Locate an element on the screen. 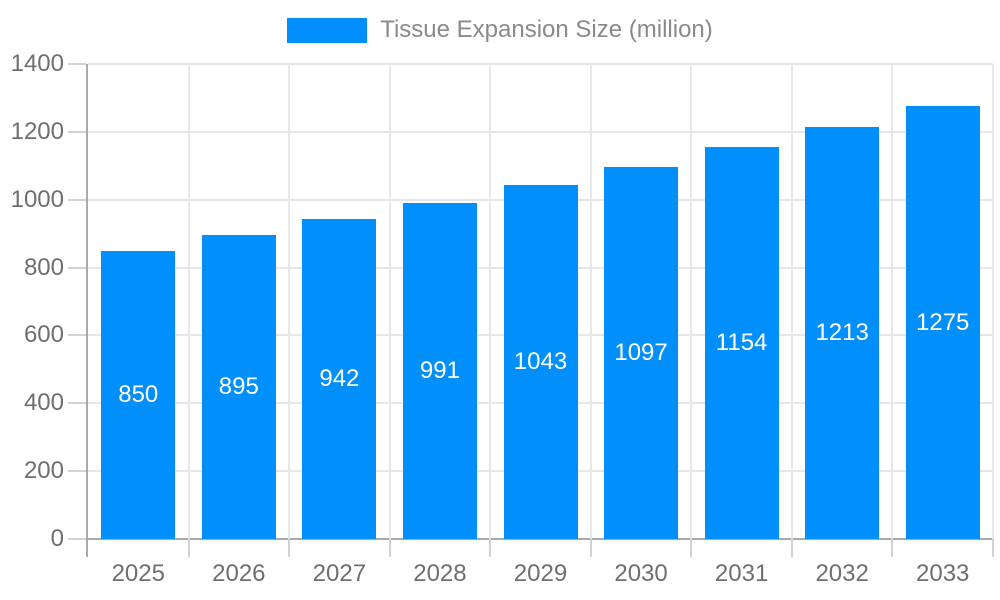  chart-legend: Tissue Expansion Size (million) is located at coordinates (500, 30).